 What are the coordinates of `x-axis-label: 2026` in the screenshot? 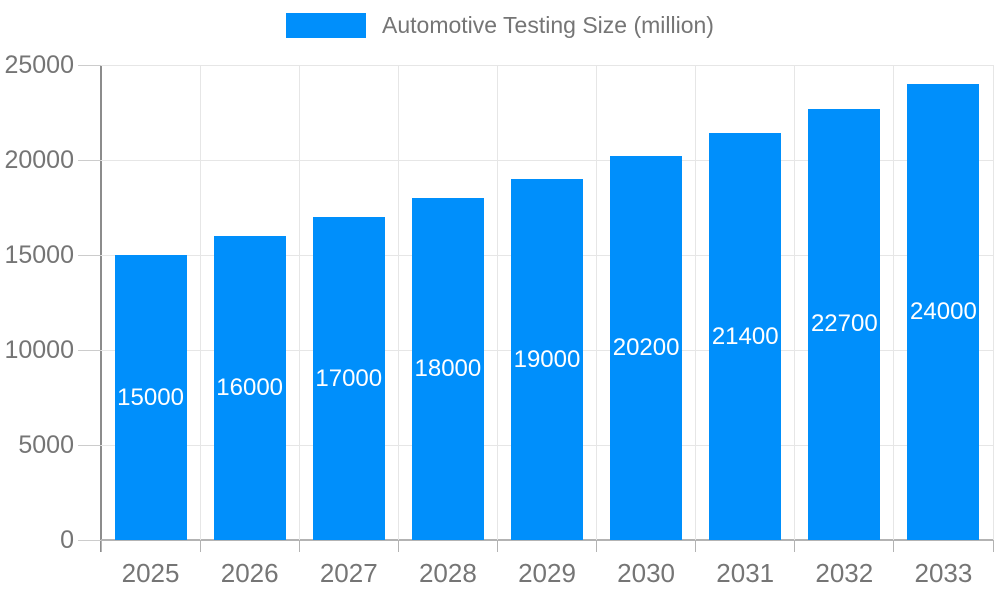 It's located at (249, 573).